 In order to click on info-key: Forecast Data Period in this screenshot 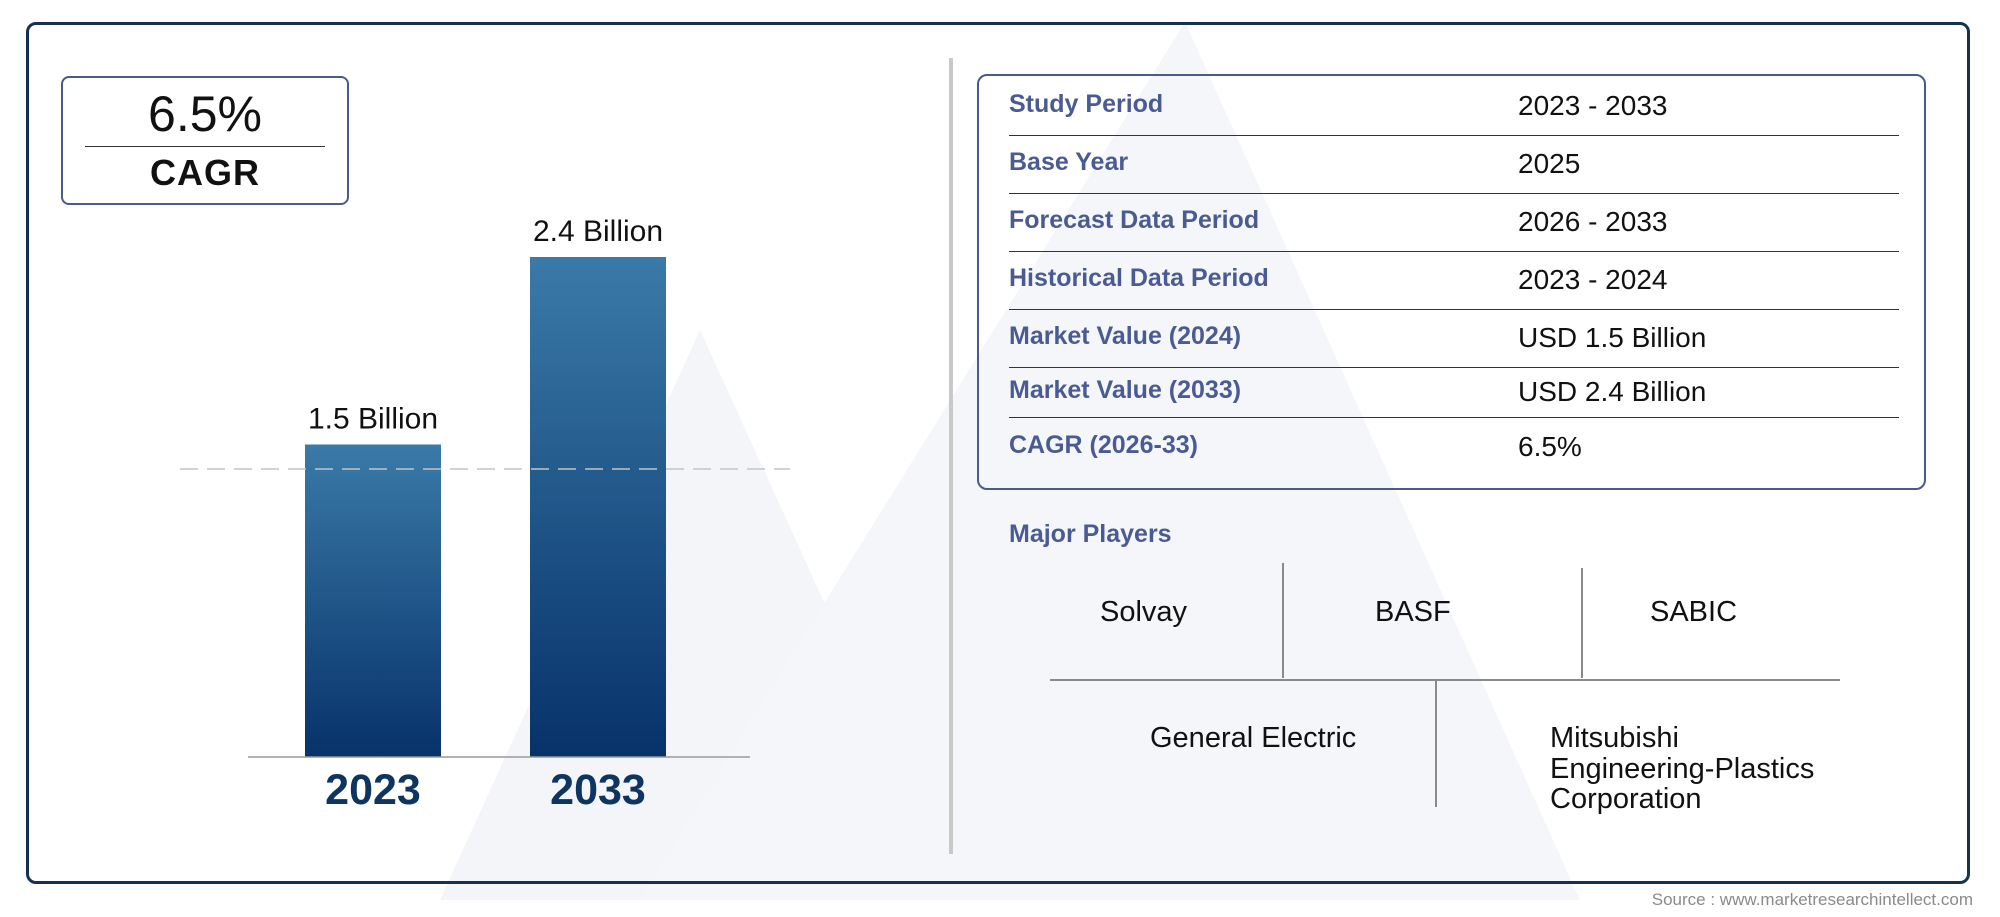, I will do `click(1134, 220)`.